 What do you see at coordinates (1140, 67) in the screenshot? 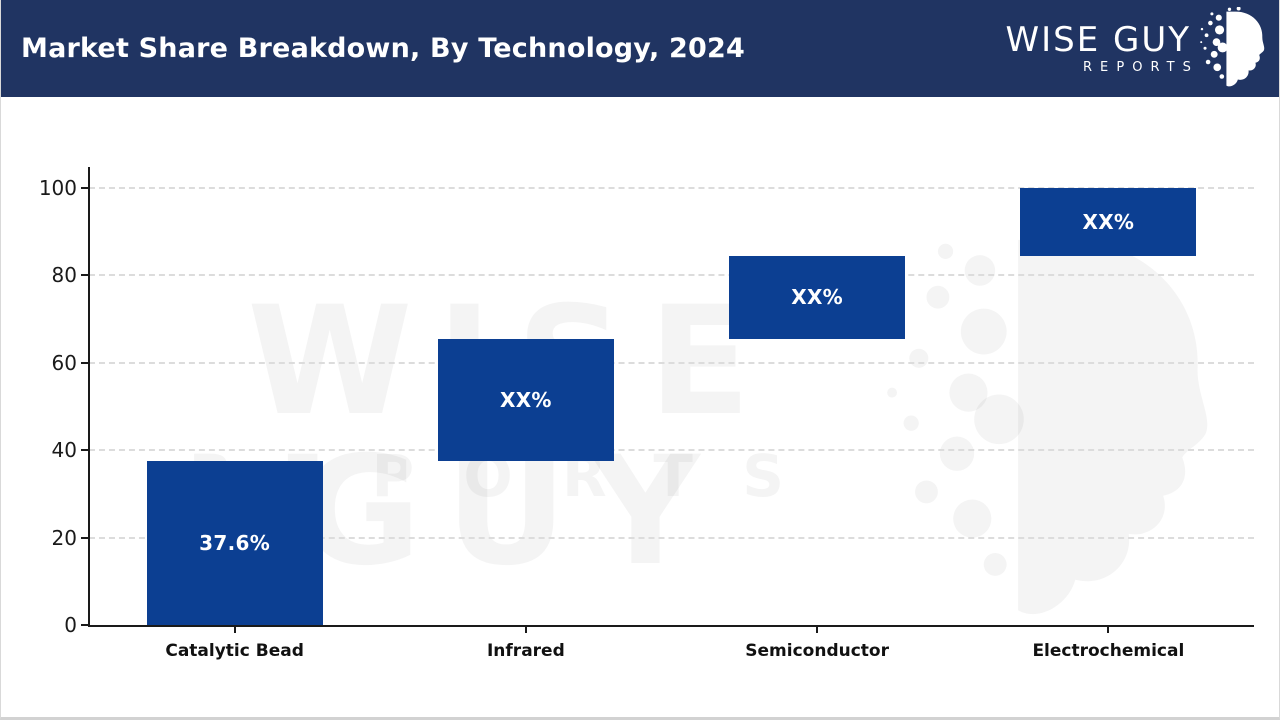
I see `logo-subtitle: REPORTS` at bounding box center [1140, 67].